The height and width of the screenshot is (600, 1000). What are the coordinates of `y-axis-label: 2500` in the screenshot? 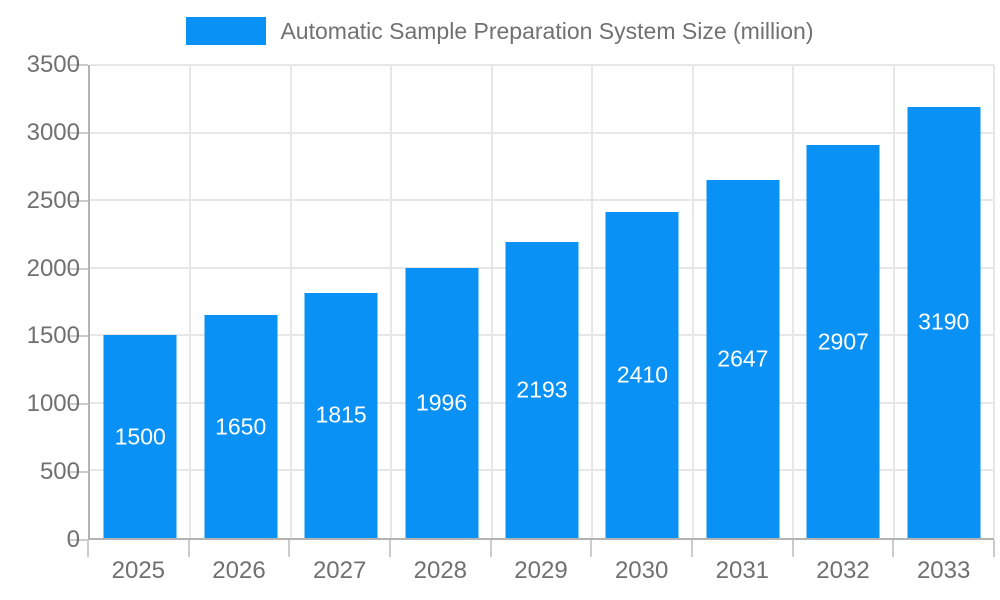 It's located at (53, 200).